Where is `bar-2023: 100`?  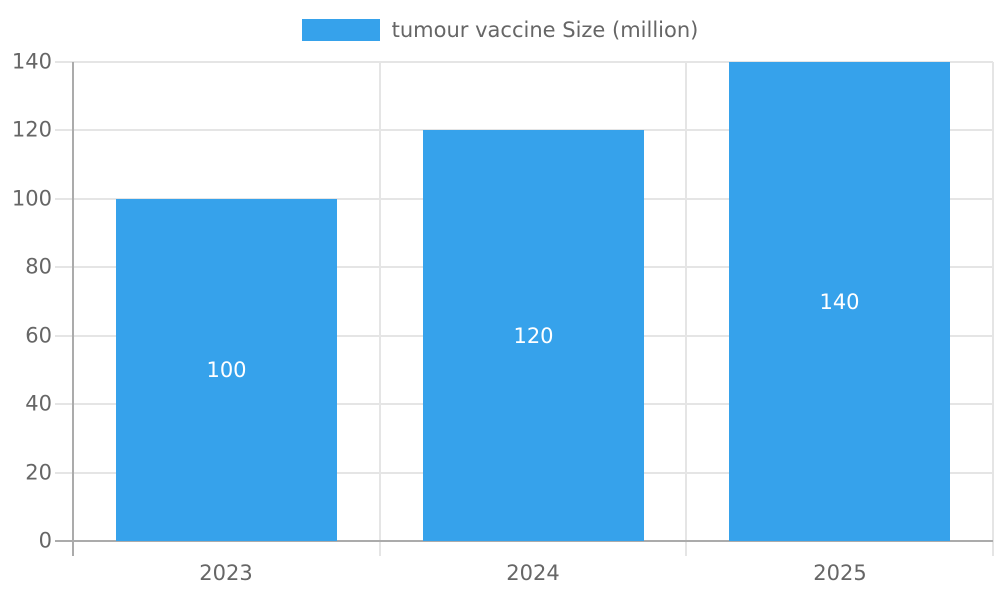 bar-2023: 100 is located at coordinates (226, 370).